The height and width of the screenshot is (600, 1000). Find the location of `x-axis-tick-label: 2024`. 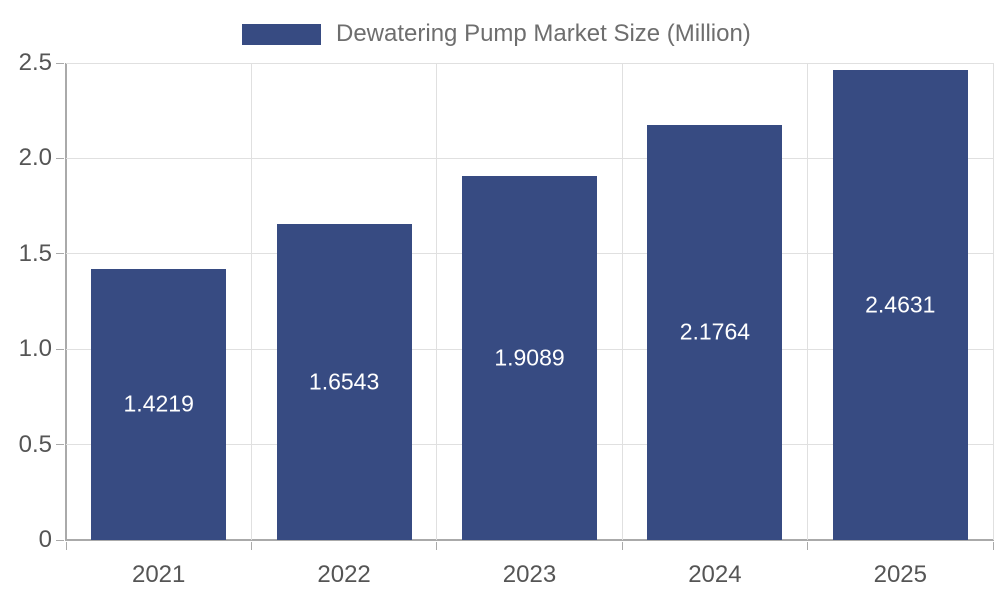

x-axis-tick-label: 2024 is located at coordinates (715, 574).